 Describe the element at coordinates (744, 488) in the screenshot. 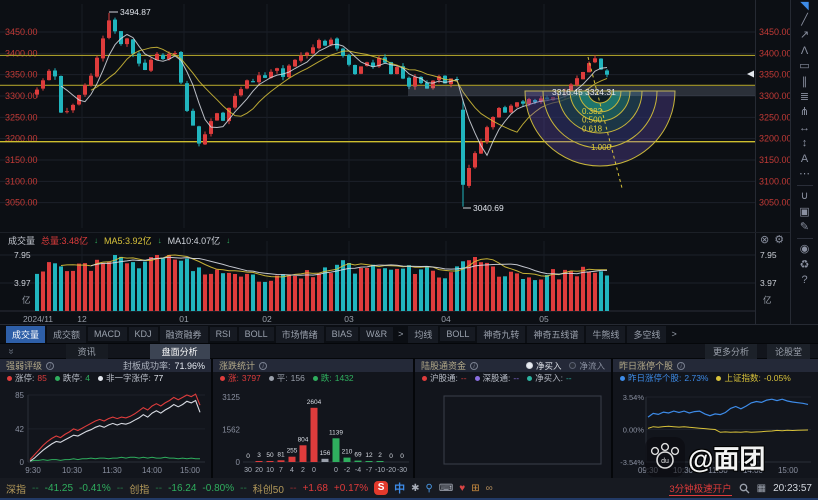

I see `search-icon` at that location.